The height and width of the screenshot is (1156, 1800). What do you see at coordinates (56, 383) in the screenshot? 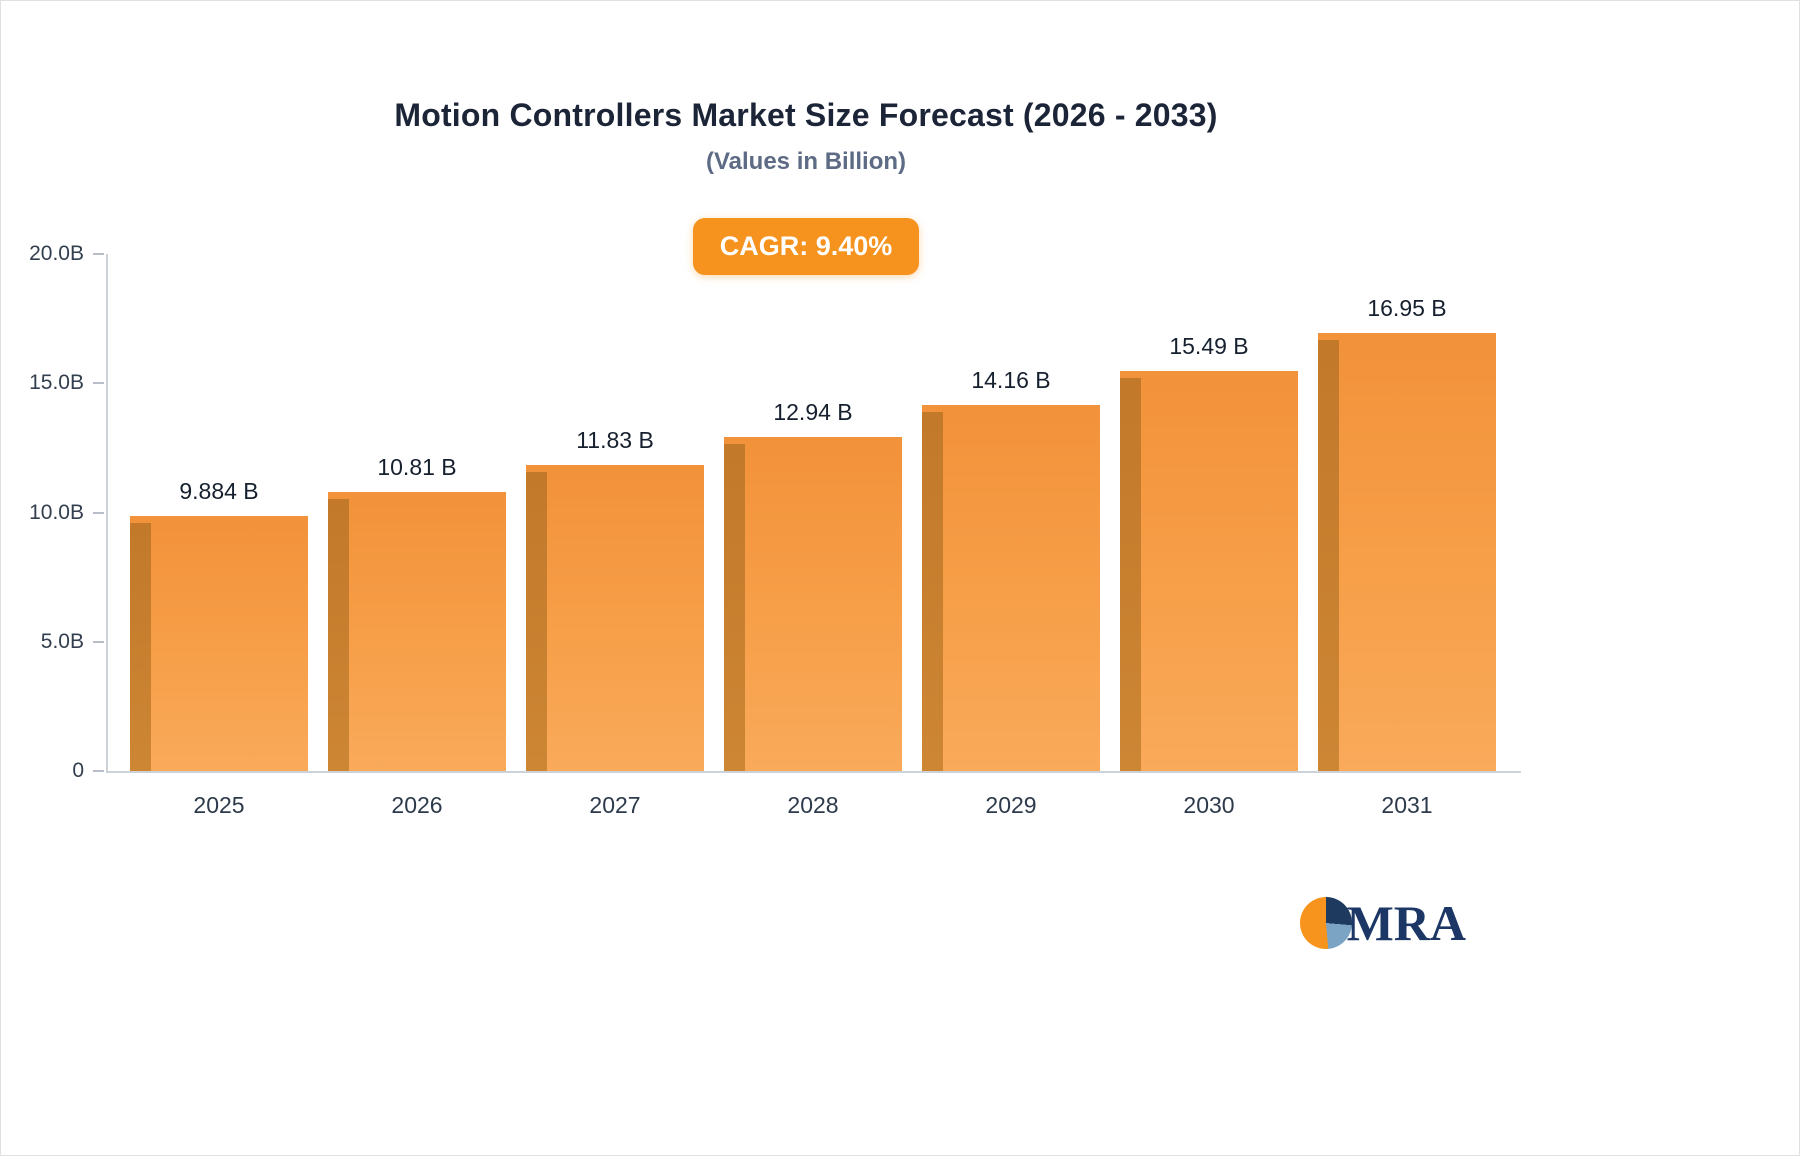
I see `y-tick-label: 15.0B` at bounding box center [56, 383].